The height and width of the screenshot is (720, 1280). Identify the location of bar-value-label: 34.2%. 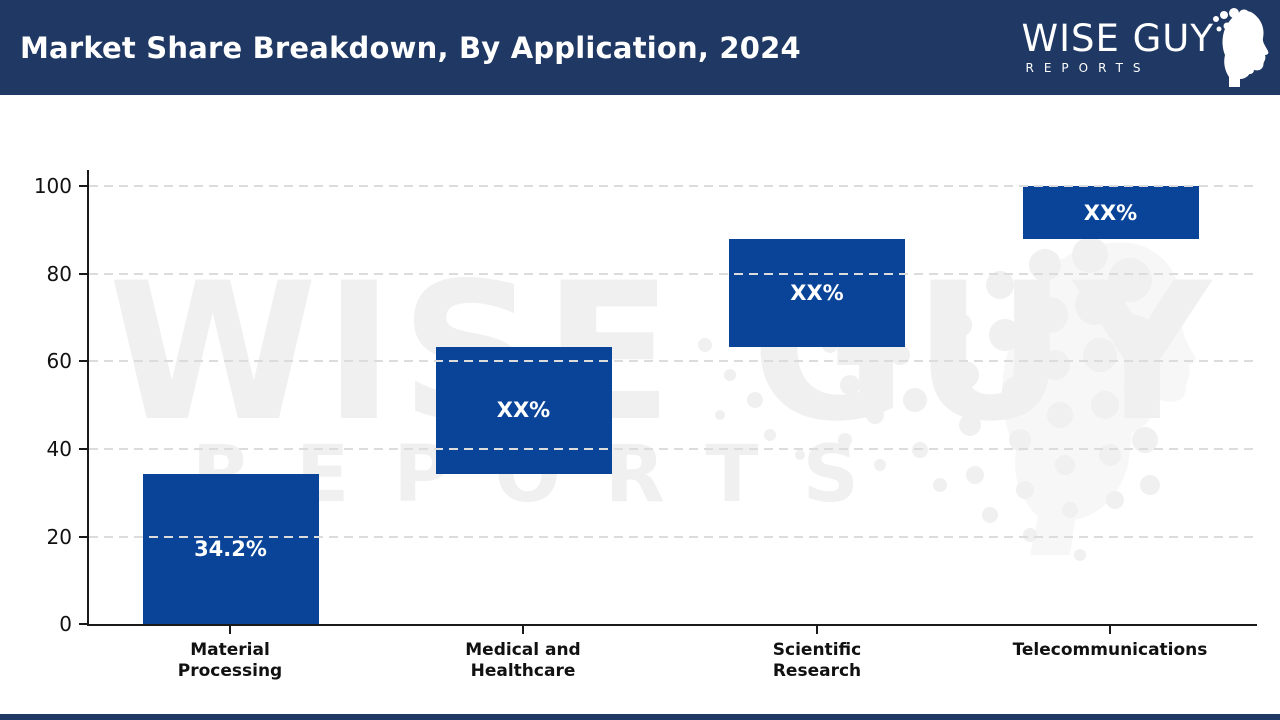
(230, 549).